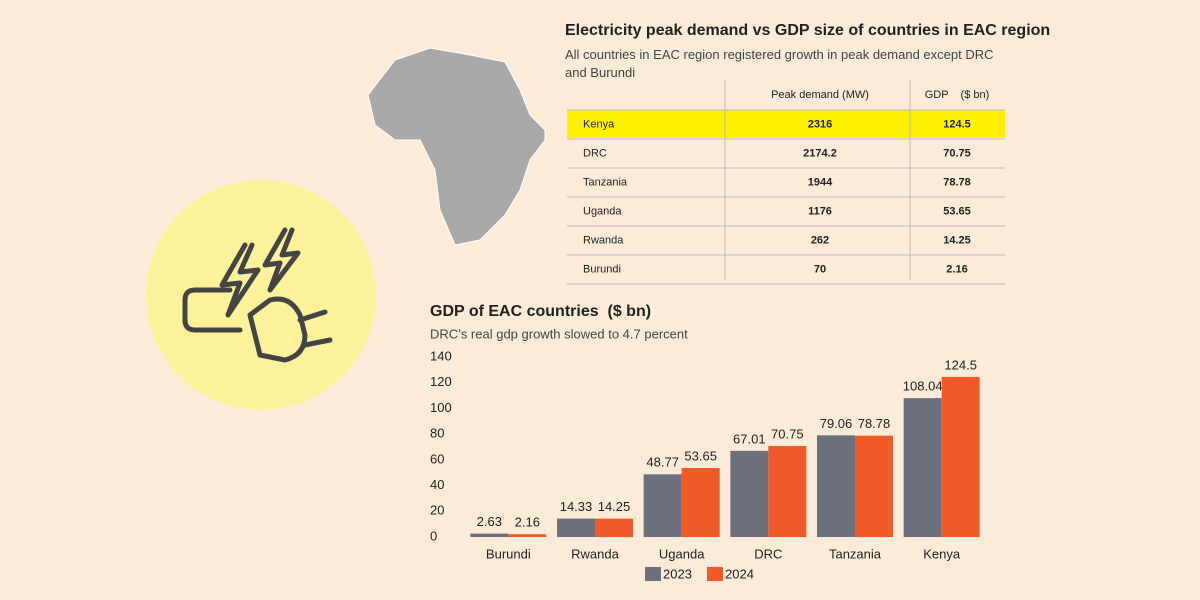 The image size is (1200, 600). I want to click on row-label: Burundi, so click(602, 269).